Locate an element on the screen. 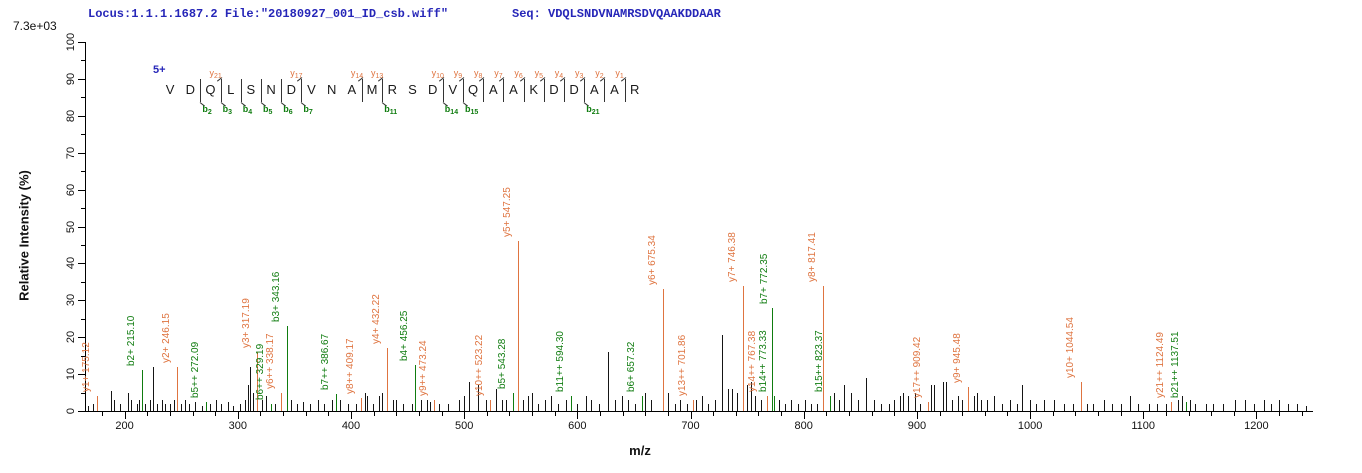  b-ion-mark-label: b5 is located at coordinates (268, 110).